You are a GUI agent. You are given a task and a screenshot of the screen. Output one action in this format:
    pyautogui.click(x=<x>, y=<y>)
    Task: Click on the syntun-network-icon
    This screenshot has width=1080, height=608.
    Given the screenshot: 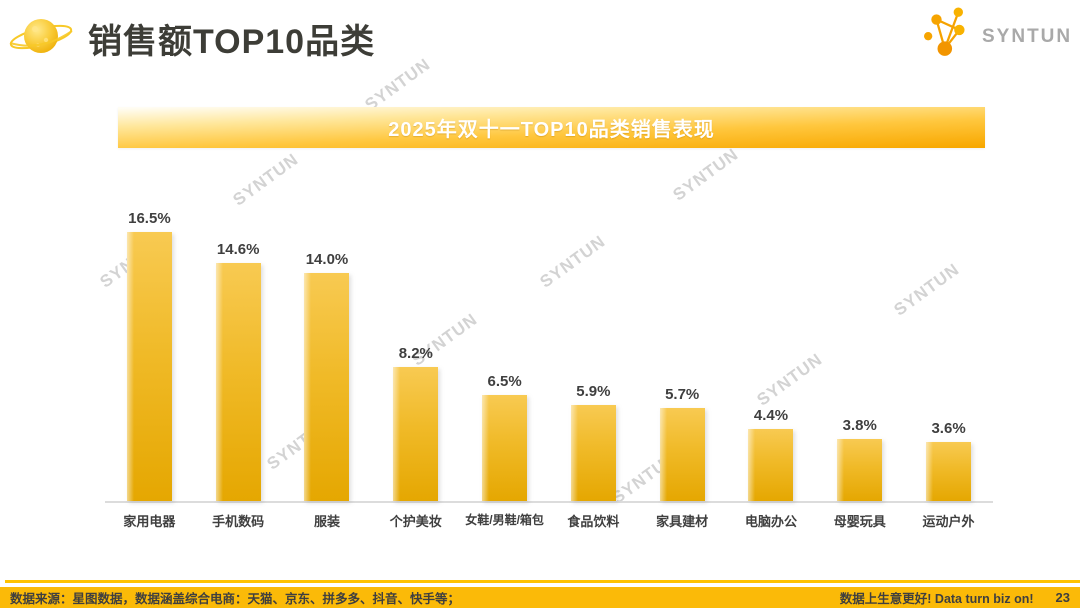 What is the action you would take?
    pyautogui.click(x=944, y=31)
    